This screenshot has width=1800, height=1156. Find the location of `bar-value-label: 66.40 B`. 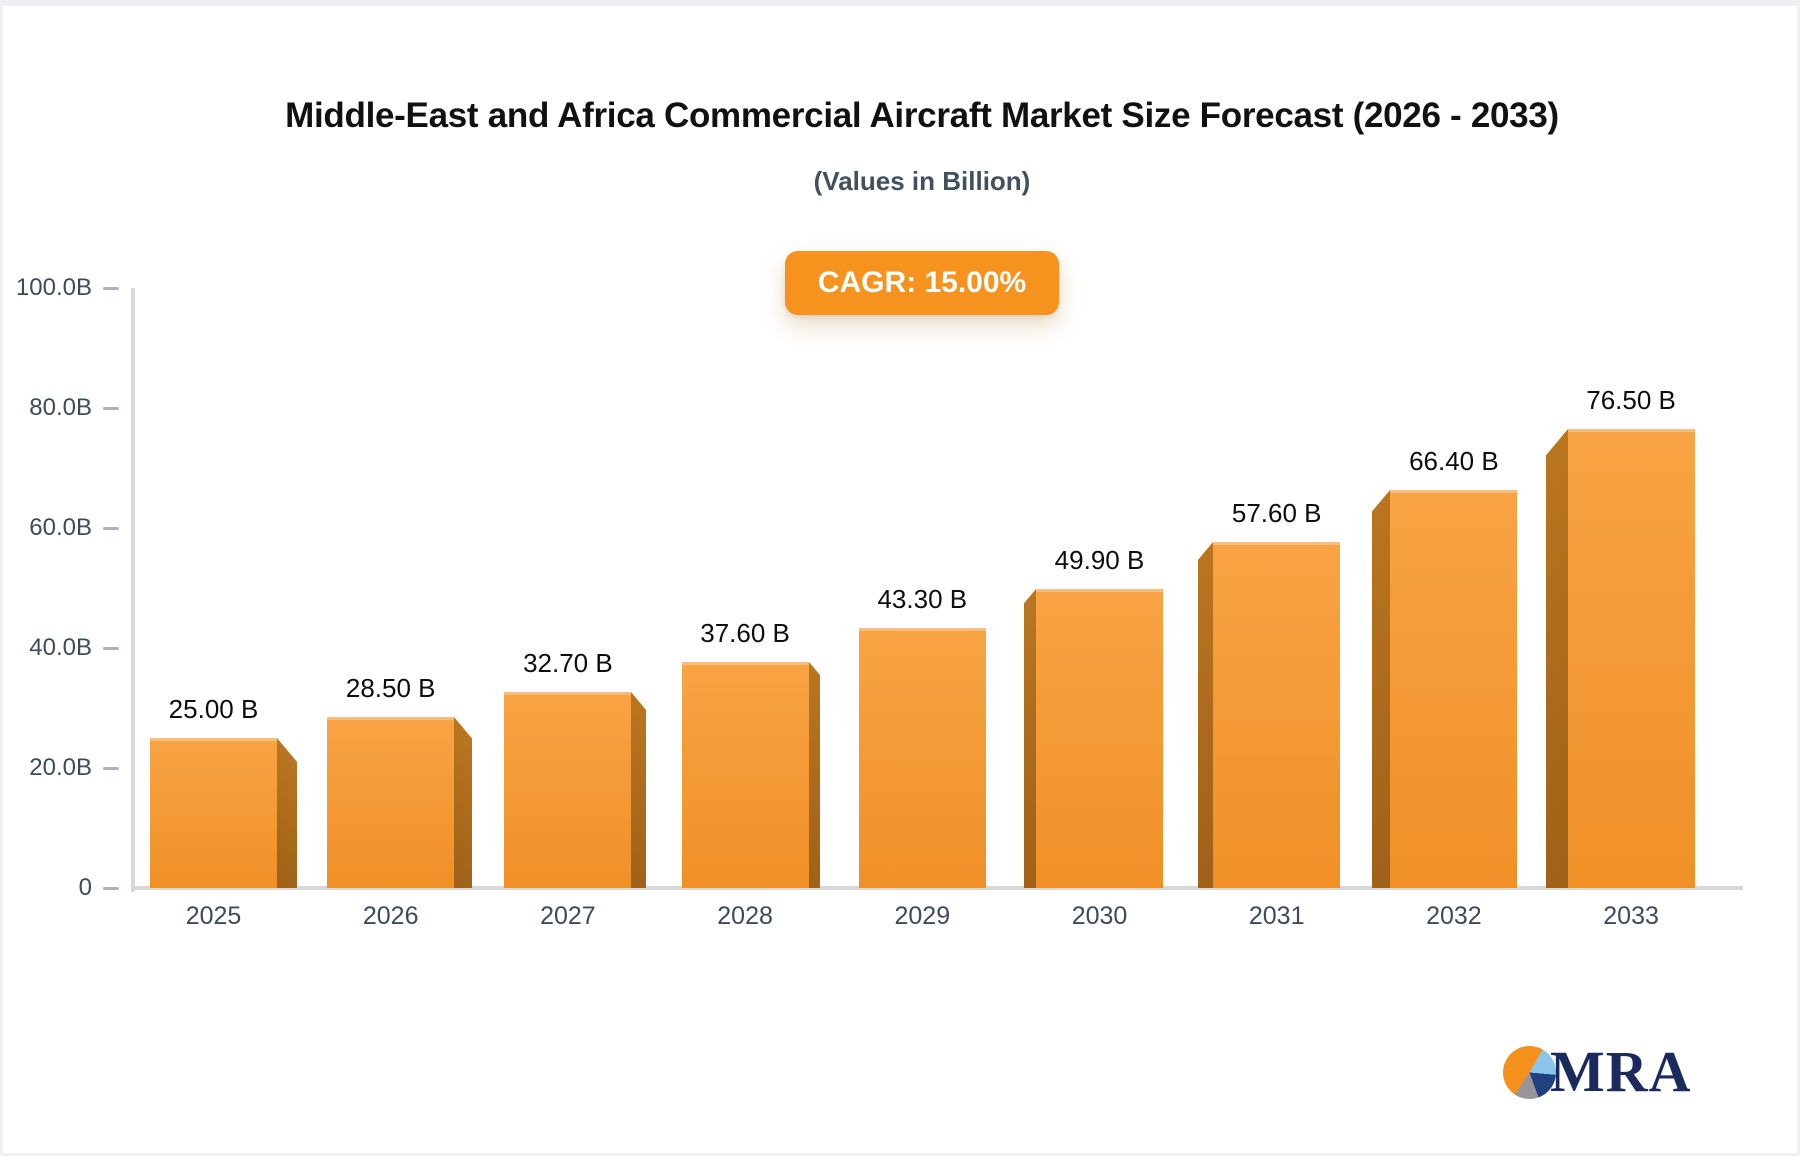

bar-value-label: 66.40 B is located at coordinates (1454, 461).